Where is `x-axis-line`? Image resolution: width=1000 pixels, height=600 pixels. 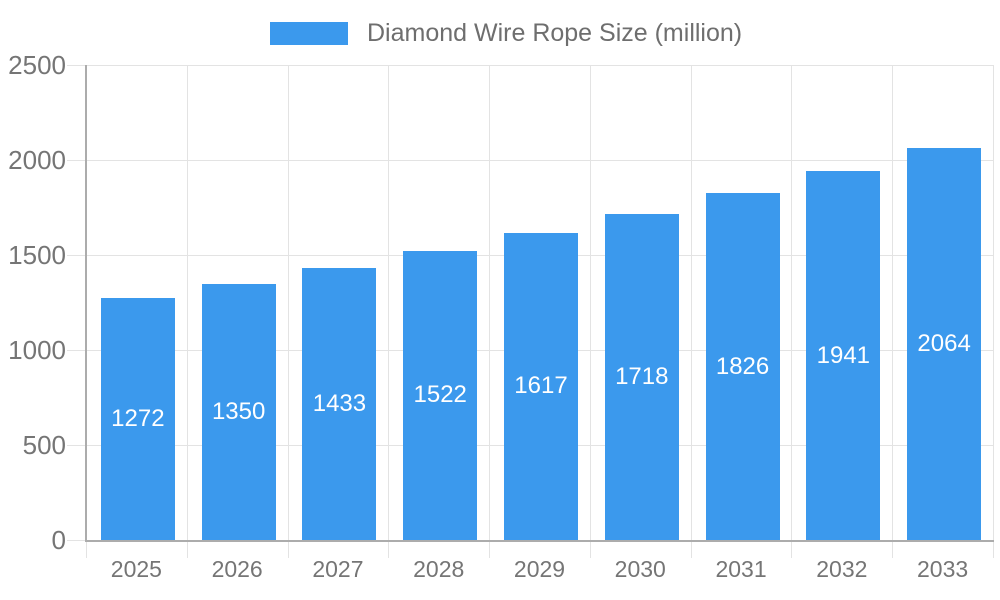
x-axis-line is located at coordinates (539, 541).